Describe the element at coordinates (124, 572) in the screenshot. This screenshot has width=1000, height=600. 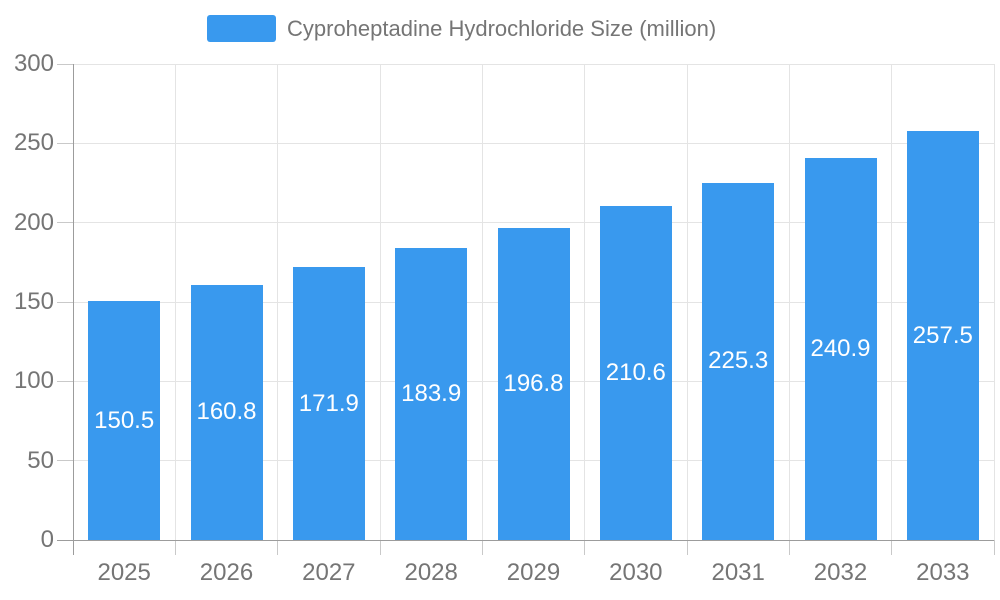
I see `x-axis-label: 2025` at that location.